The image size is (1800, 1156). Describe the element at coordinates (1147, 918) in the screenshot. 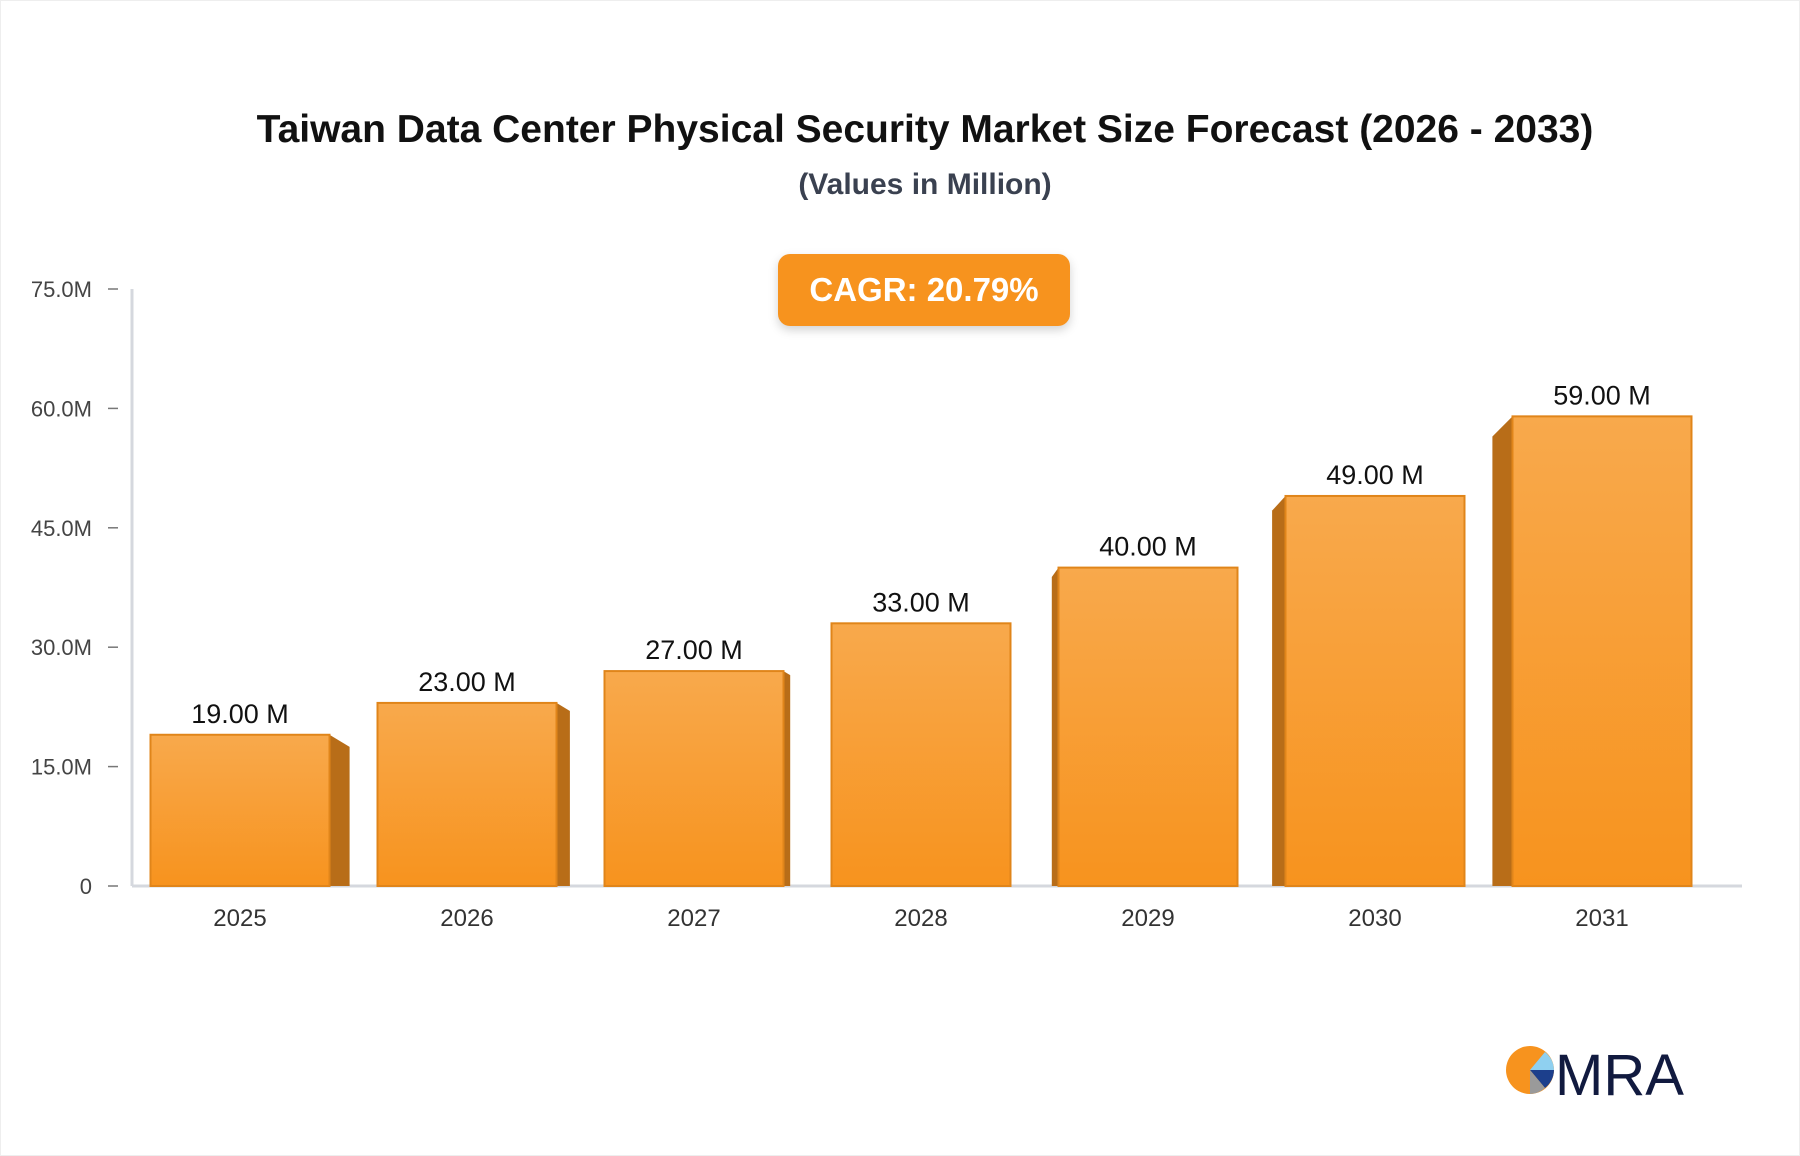

I see `x-tick-label: 2029` at that location.